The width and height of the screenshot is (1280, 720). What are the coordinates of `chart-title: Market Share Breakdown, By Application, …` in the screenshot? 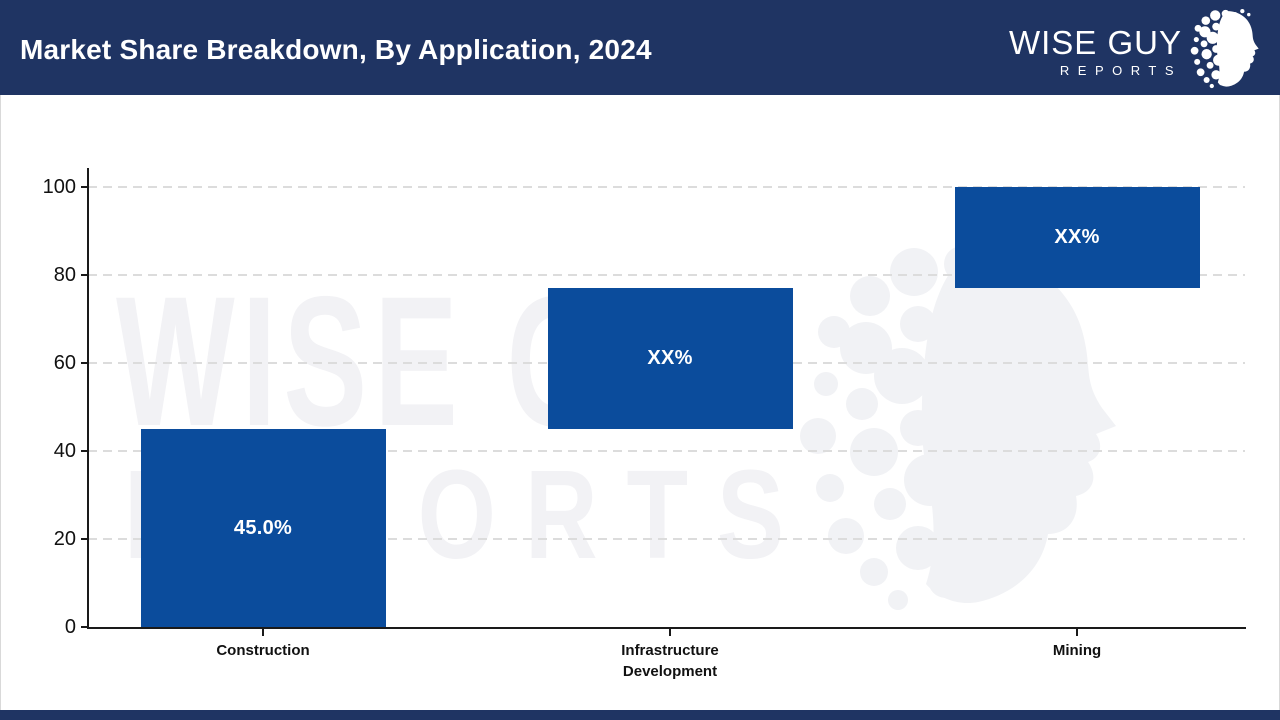 It's located at (336, 49).